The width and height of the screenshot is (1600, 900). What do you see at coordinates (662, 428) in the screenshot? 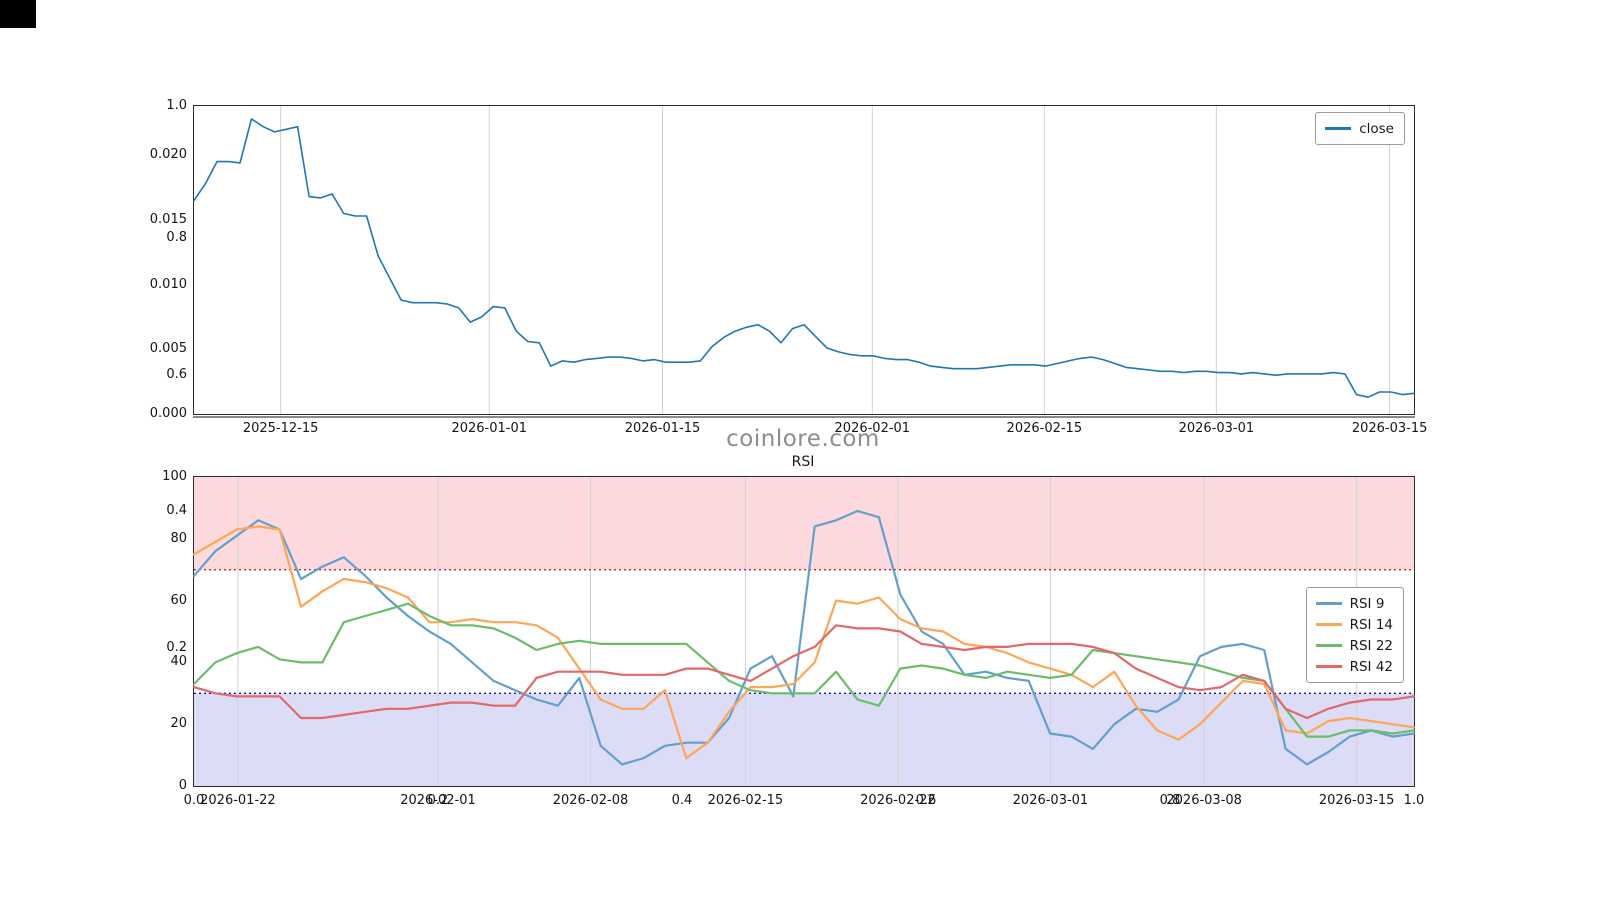
I see `x-tick-label: 2026-01-15` at bounding box center [662, 428].